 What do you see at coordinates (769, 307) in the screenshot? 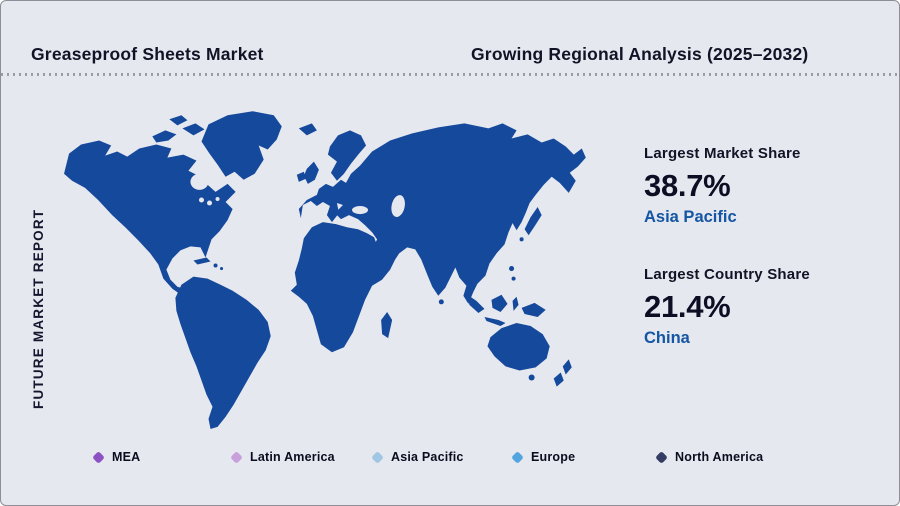
I see `stat-largest-country-share: Largest Country Share 21.4% China` at bounding box center [769, 307].